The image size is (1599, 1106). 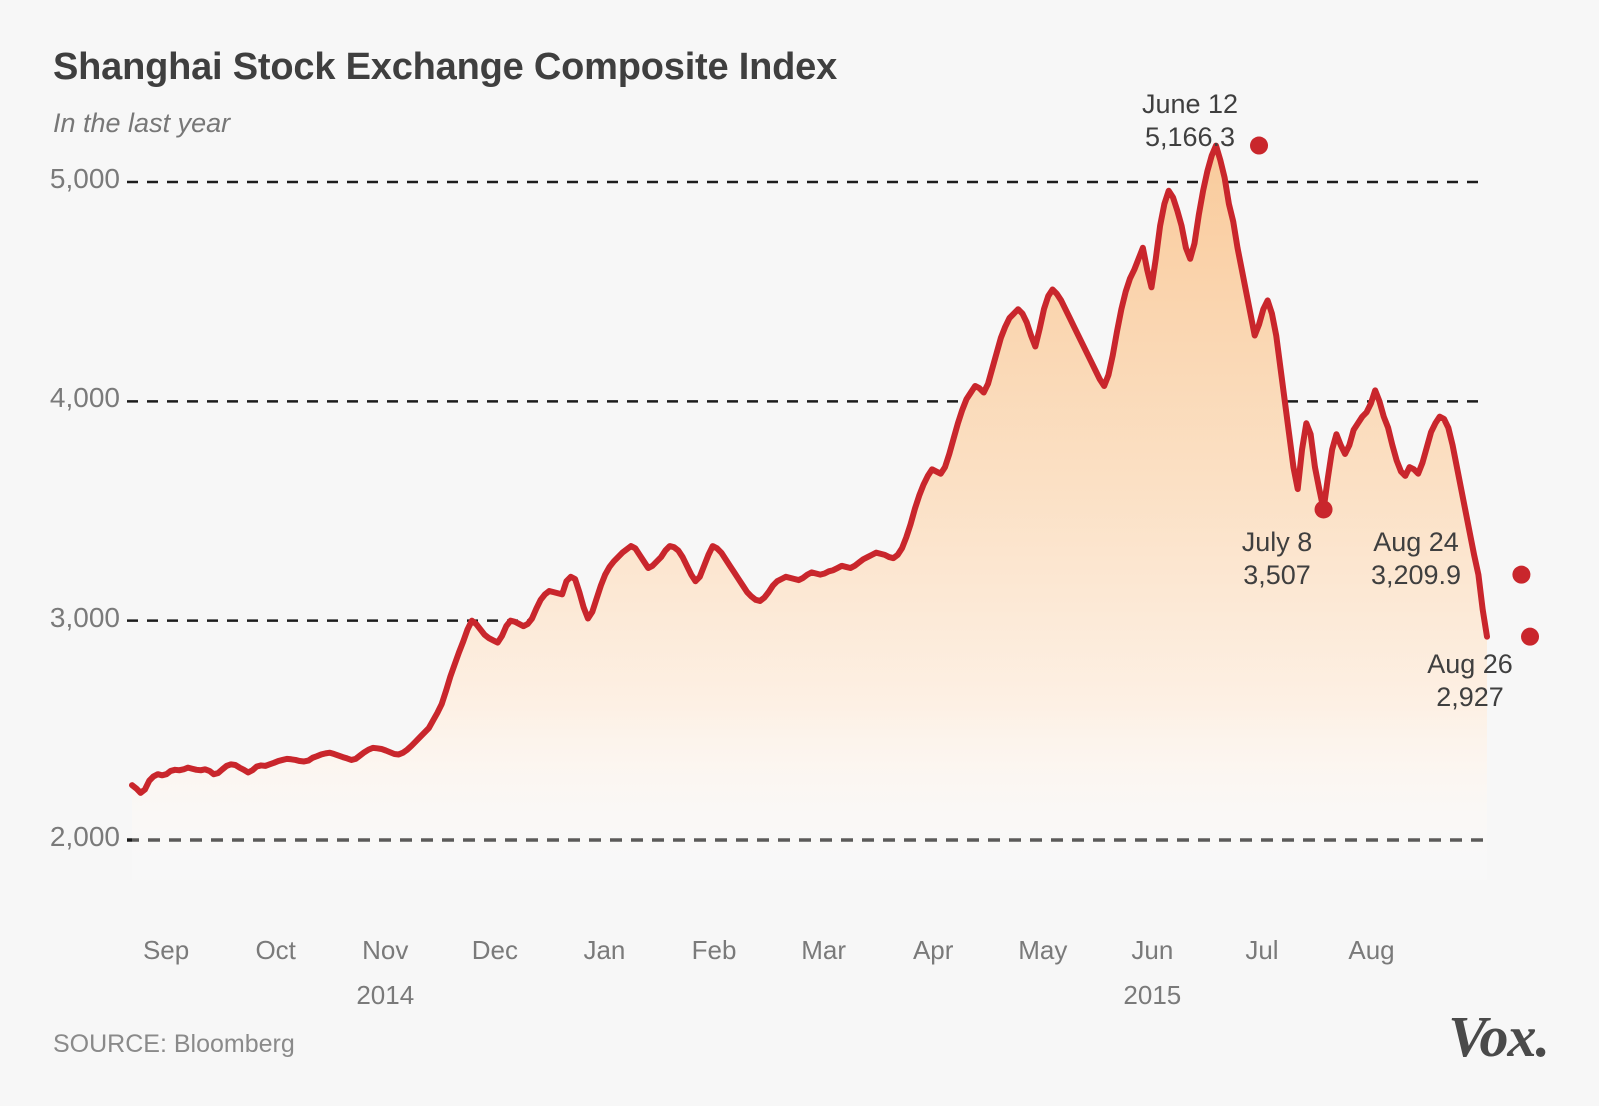 What do you see at coordinates (445, 67) in the screenshot?
I see `page-title: Shanghai Stock Exchange Composite Index` at bounding box center [445, 67].